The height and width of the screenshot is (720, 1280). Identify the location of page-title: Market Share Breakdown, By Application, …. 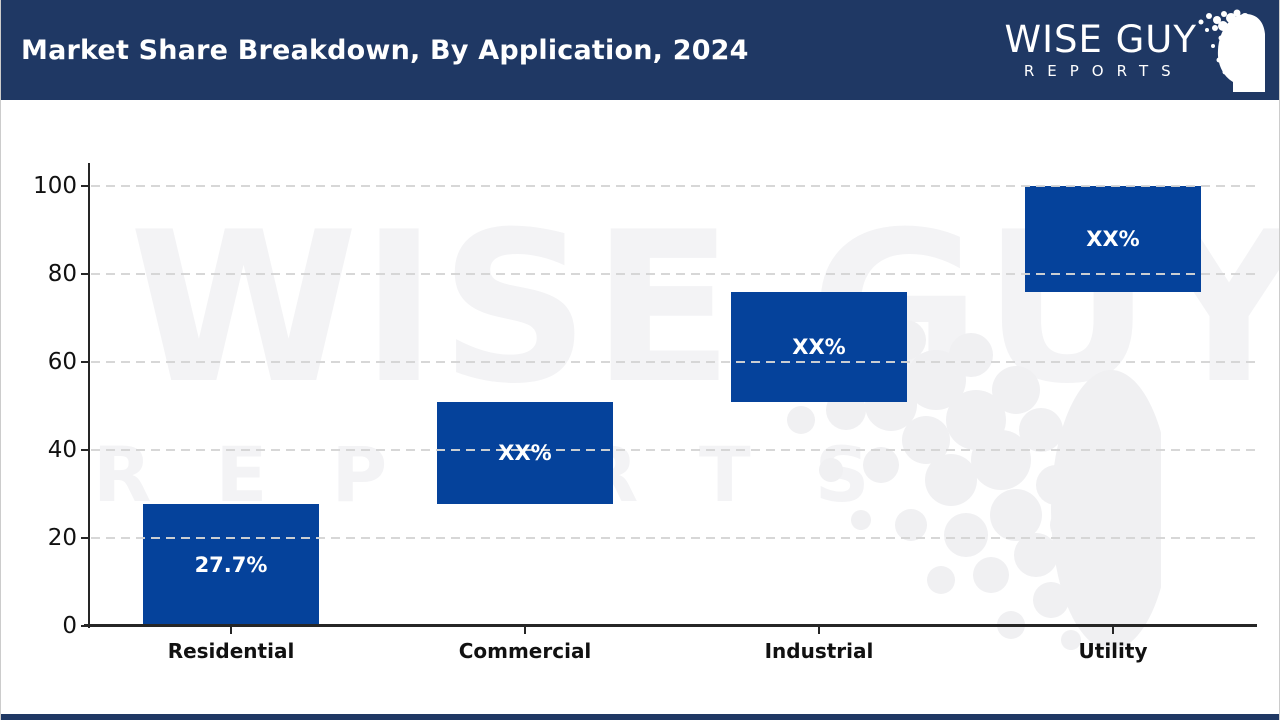
(385, 50).